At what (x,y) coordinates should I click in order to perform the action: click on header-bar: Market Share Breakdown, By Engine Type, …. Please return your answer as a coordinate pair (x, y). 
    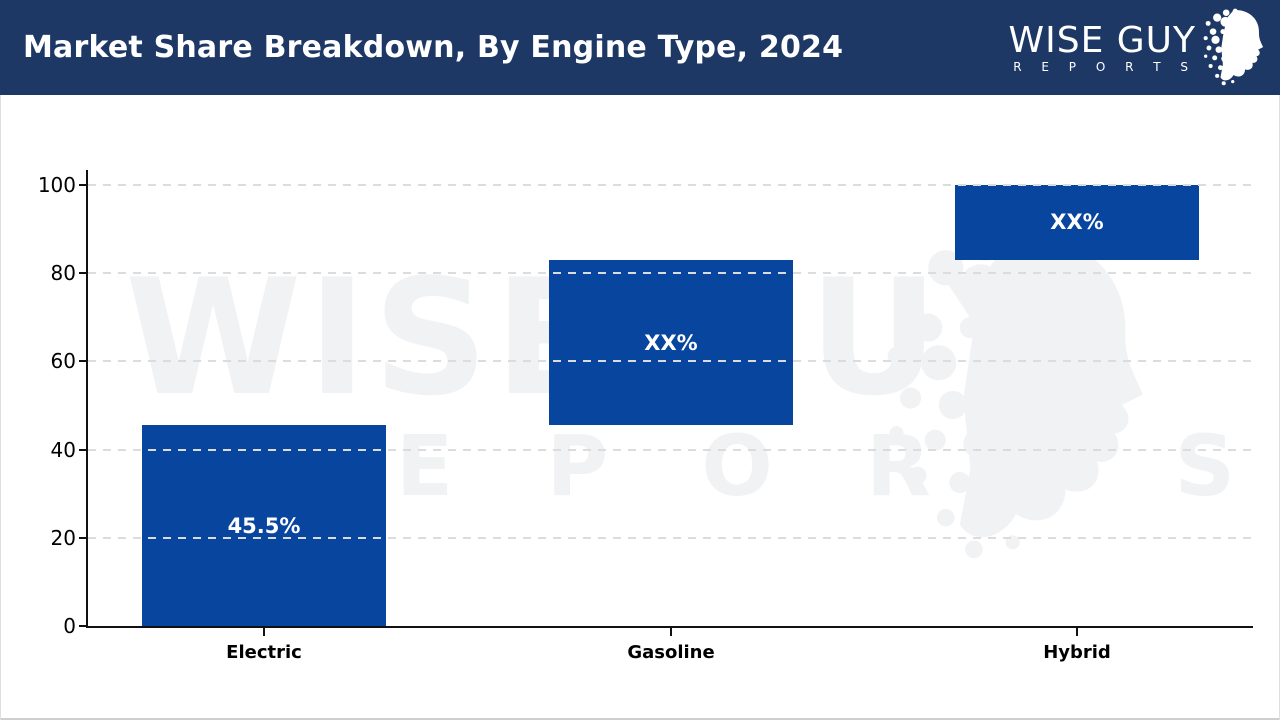
    Looking at the image, I should click on (640, 47).